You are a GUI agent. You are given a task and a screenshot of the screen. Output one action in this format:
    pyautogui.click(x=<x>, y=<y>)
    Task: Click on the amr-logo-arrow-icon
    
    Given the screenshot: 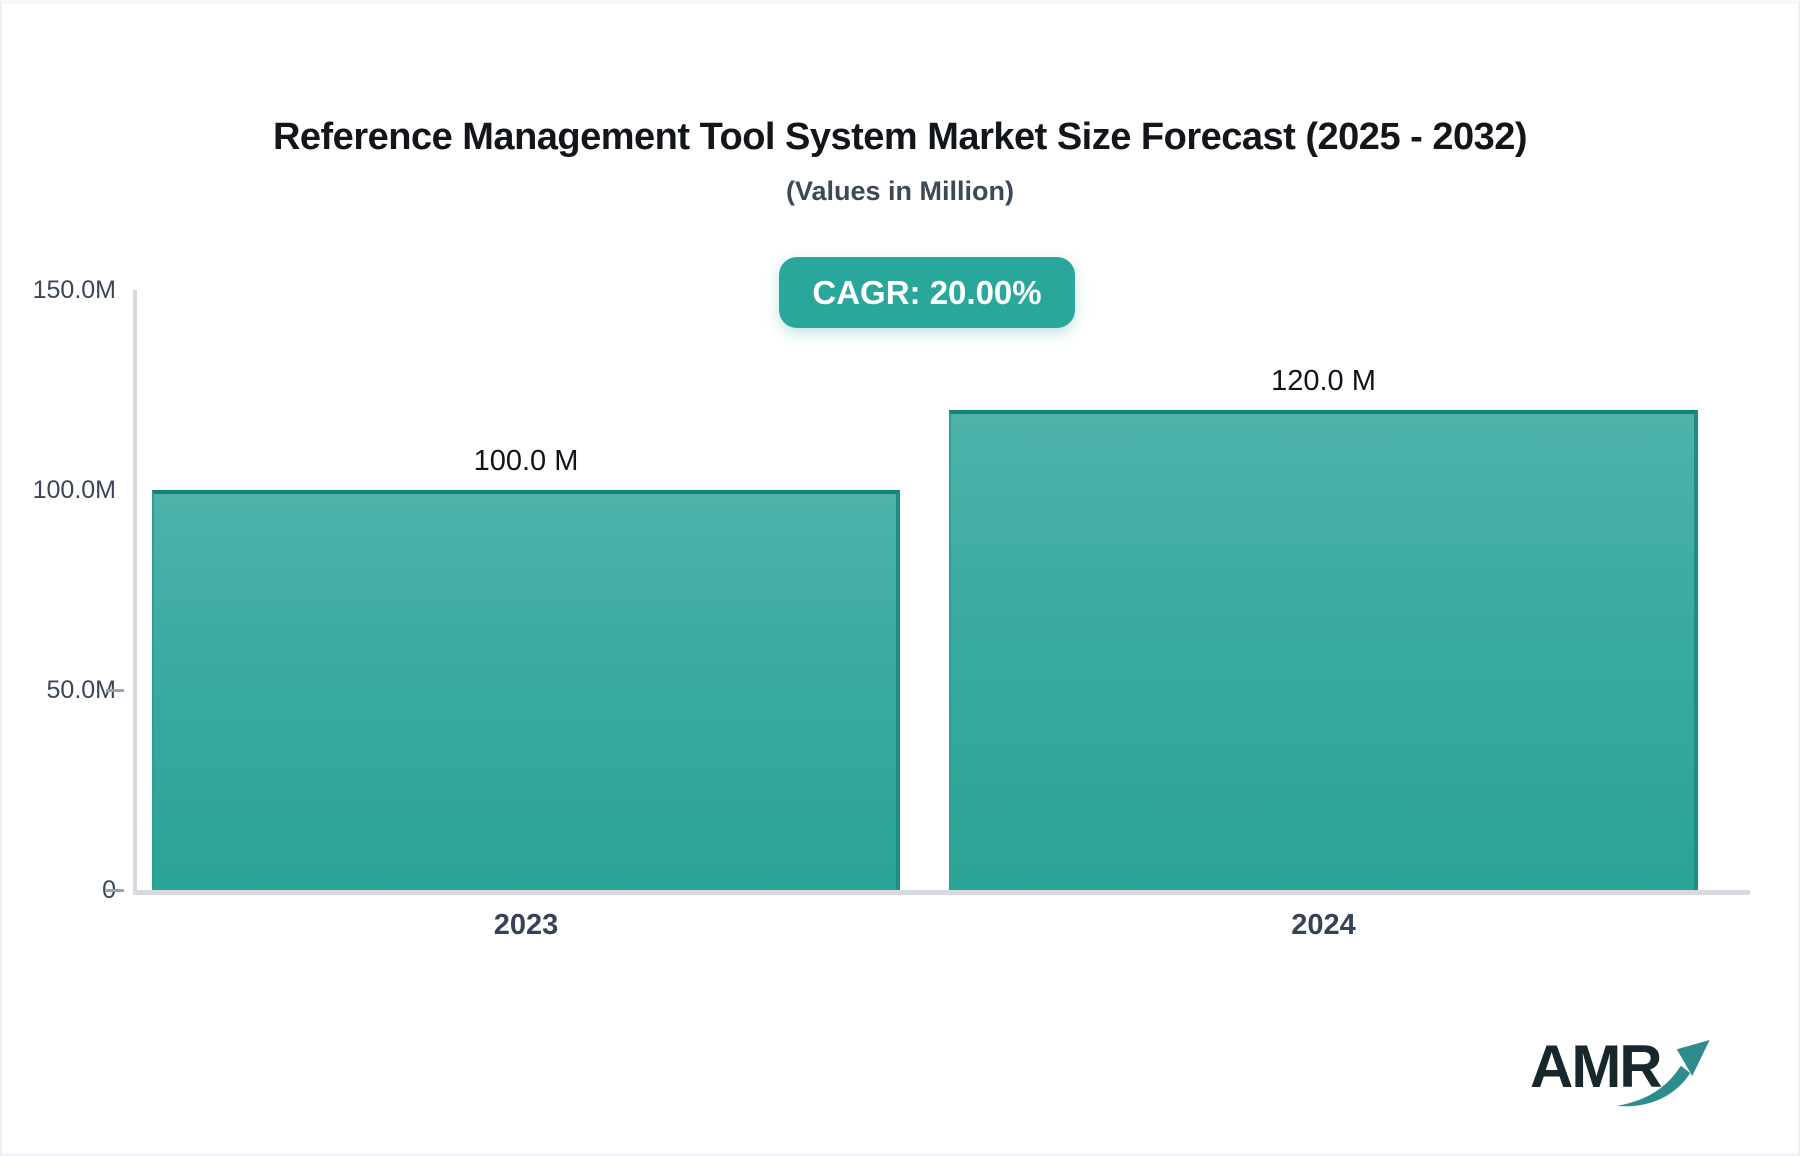 What is the action you would take?
    pyautogui.click(x=1663, y=1073)
    